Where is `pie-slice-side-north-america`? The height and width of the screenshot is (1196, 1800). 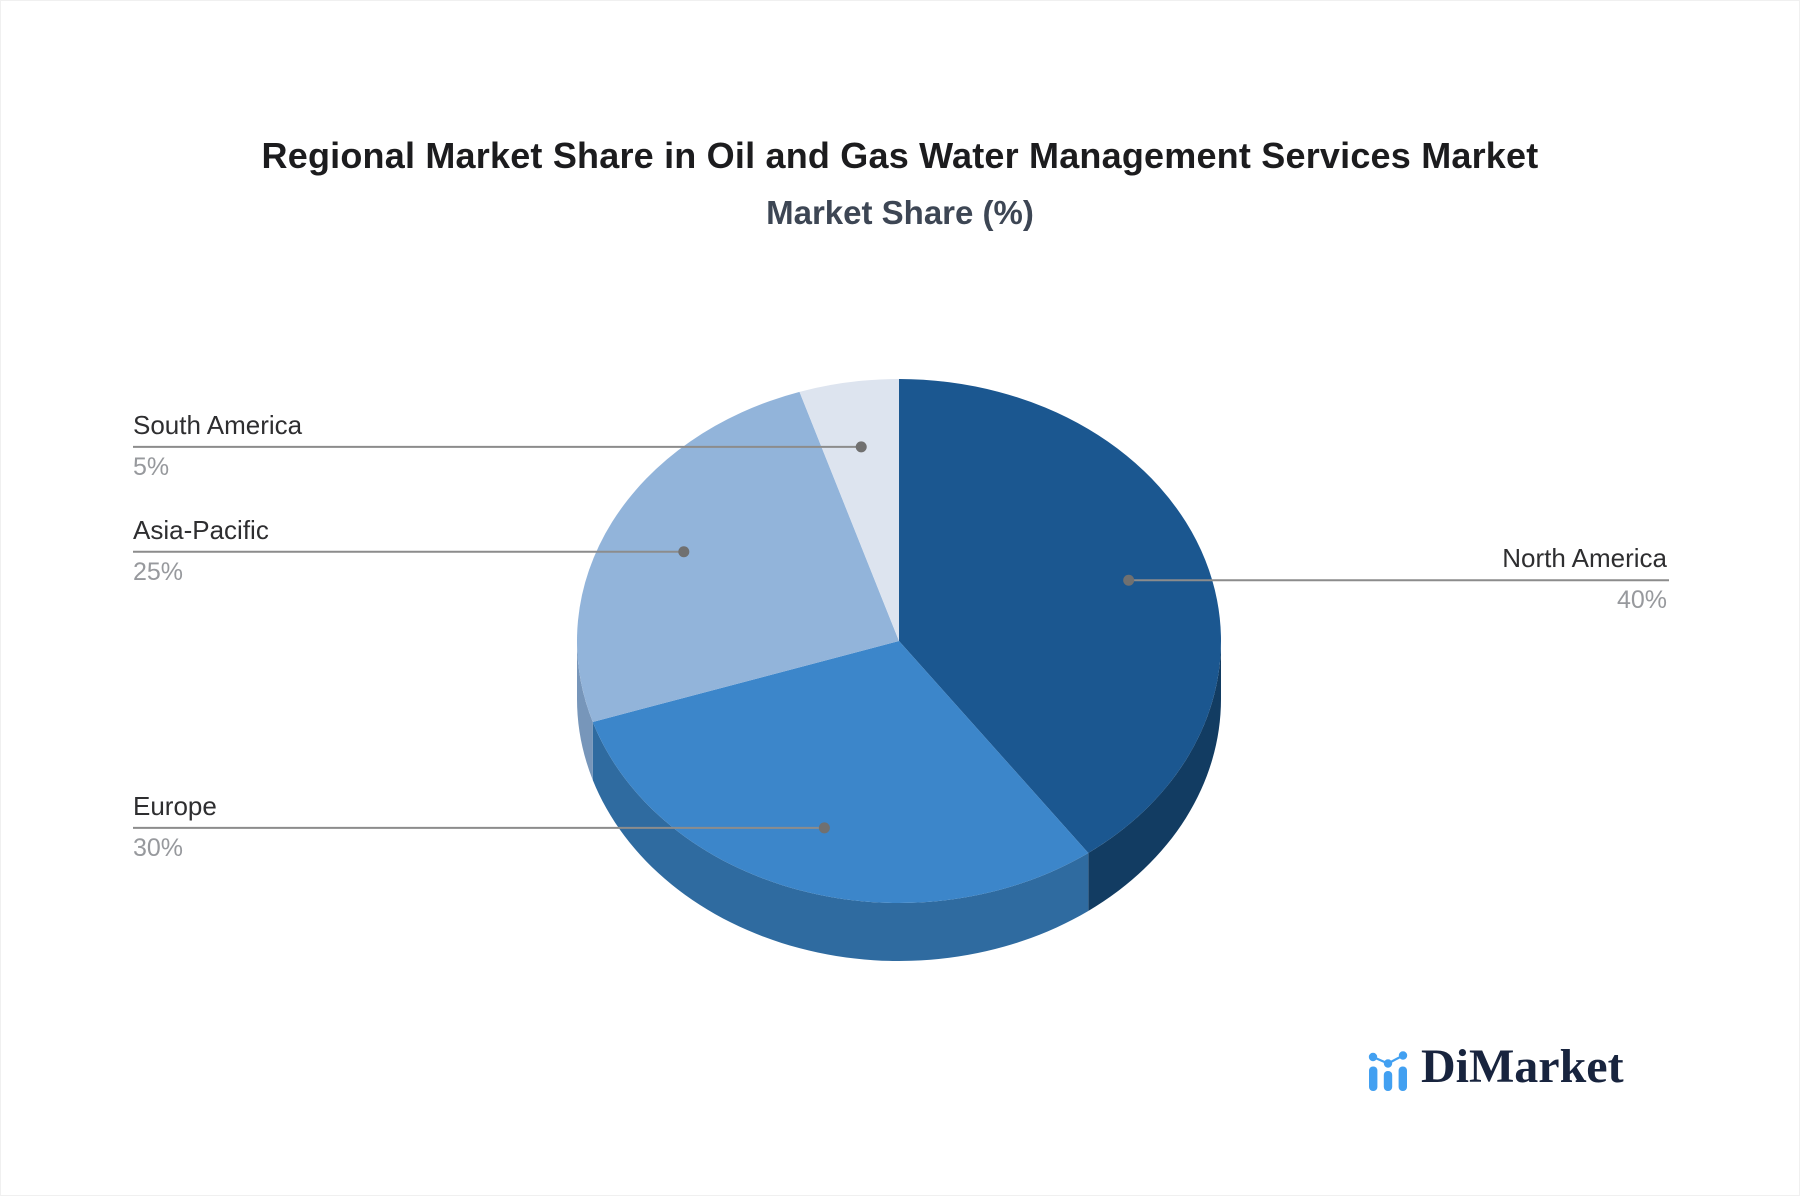
pie-slice-side-north-america is located at coordinates (1154, 776).